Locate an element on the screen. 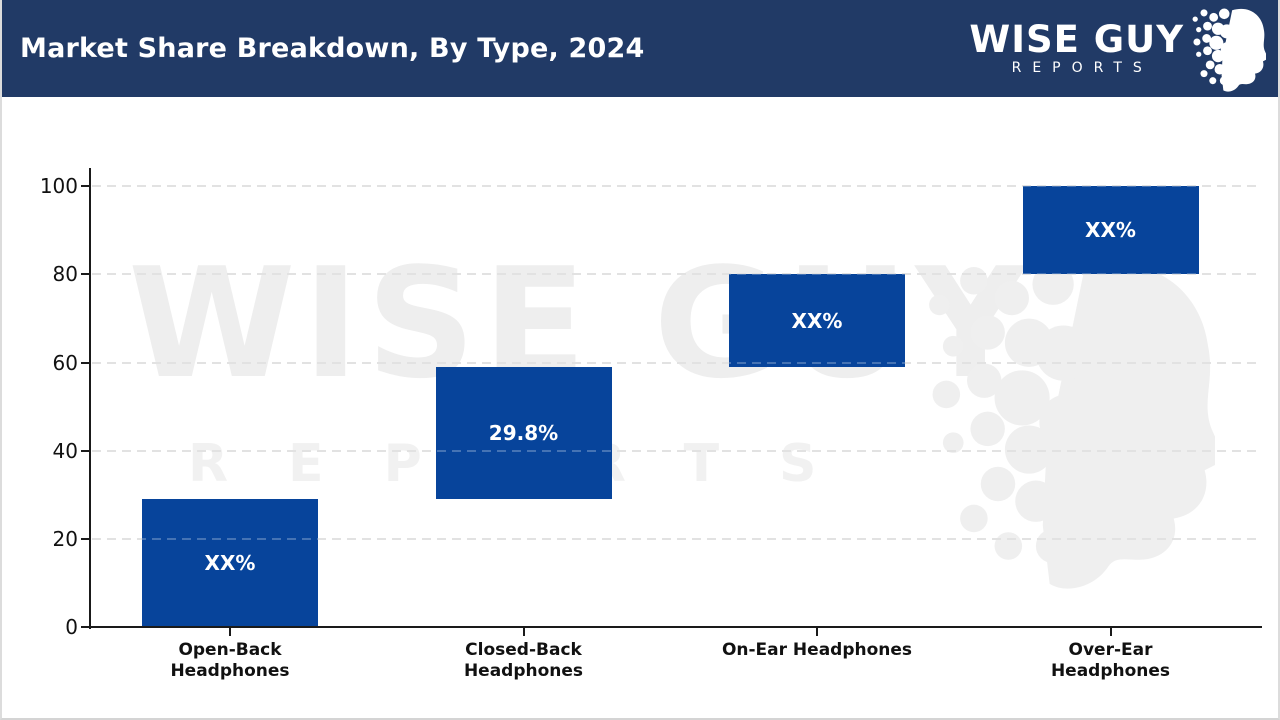 This screenshot has width=1280, height=720. bar-closed-back-headphones: 29.8% is located at coordinates (523, 433).